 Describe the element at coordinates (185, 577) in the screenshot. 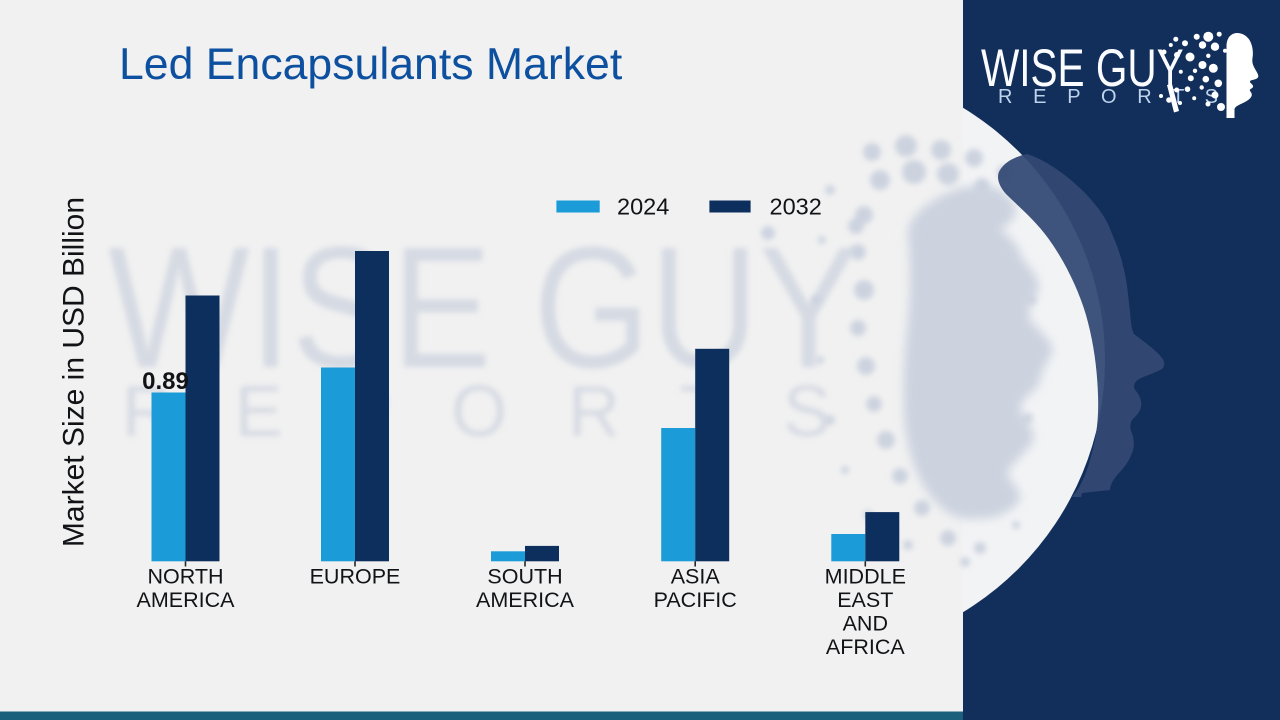

I see `svg-text: NORTH` at that location.